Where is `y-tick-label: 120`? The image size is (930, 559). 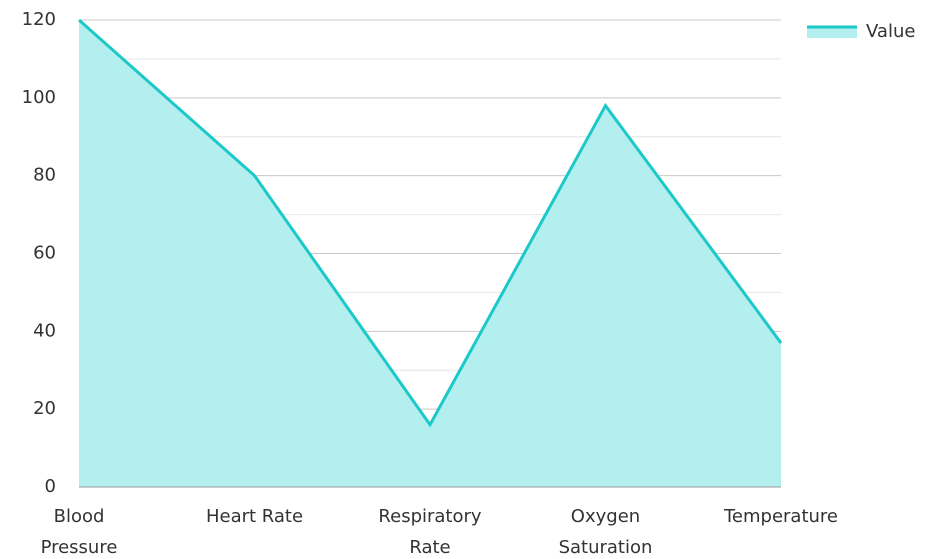 y-tick-label: 120 is located at coordinates (39, 19).